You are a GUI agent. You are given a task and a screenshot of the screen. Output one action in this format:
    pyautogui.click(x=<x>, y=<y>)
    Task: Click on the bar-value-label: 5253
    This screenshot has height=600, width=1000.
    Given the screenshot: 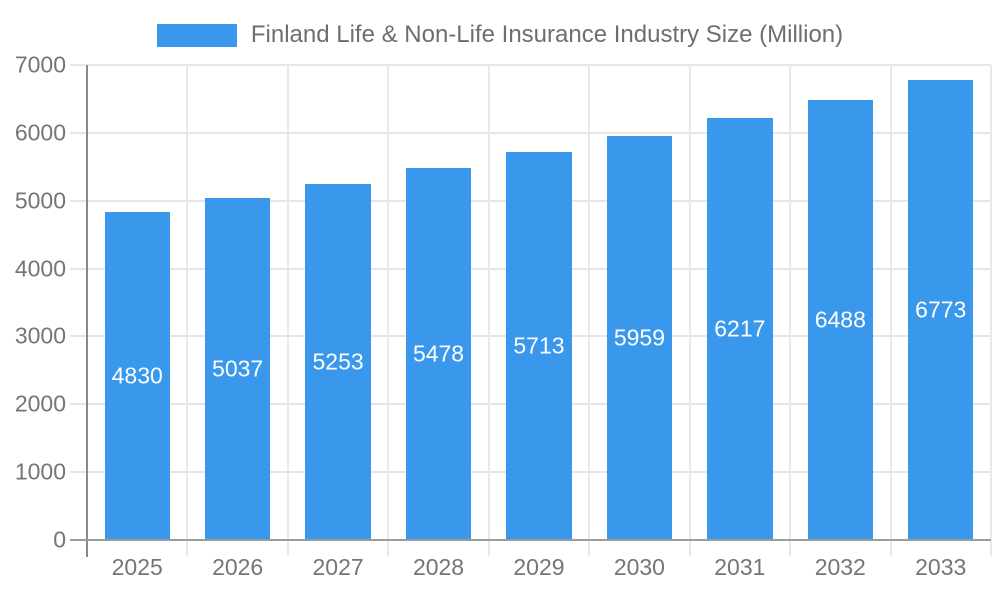 What is the action you would take?
    pyautogui.click(x=338, y=361)
    